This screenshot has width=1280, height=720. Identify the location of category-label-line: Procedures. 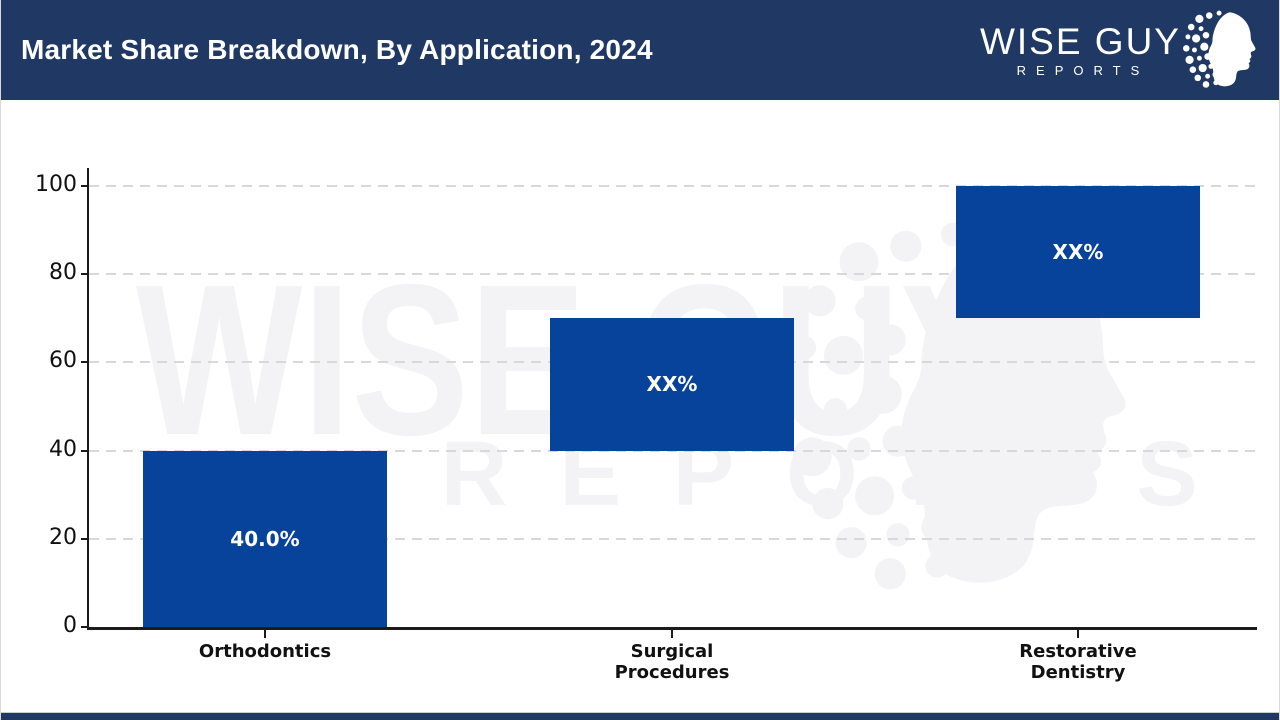
(672, 672).